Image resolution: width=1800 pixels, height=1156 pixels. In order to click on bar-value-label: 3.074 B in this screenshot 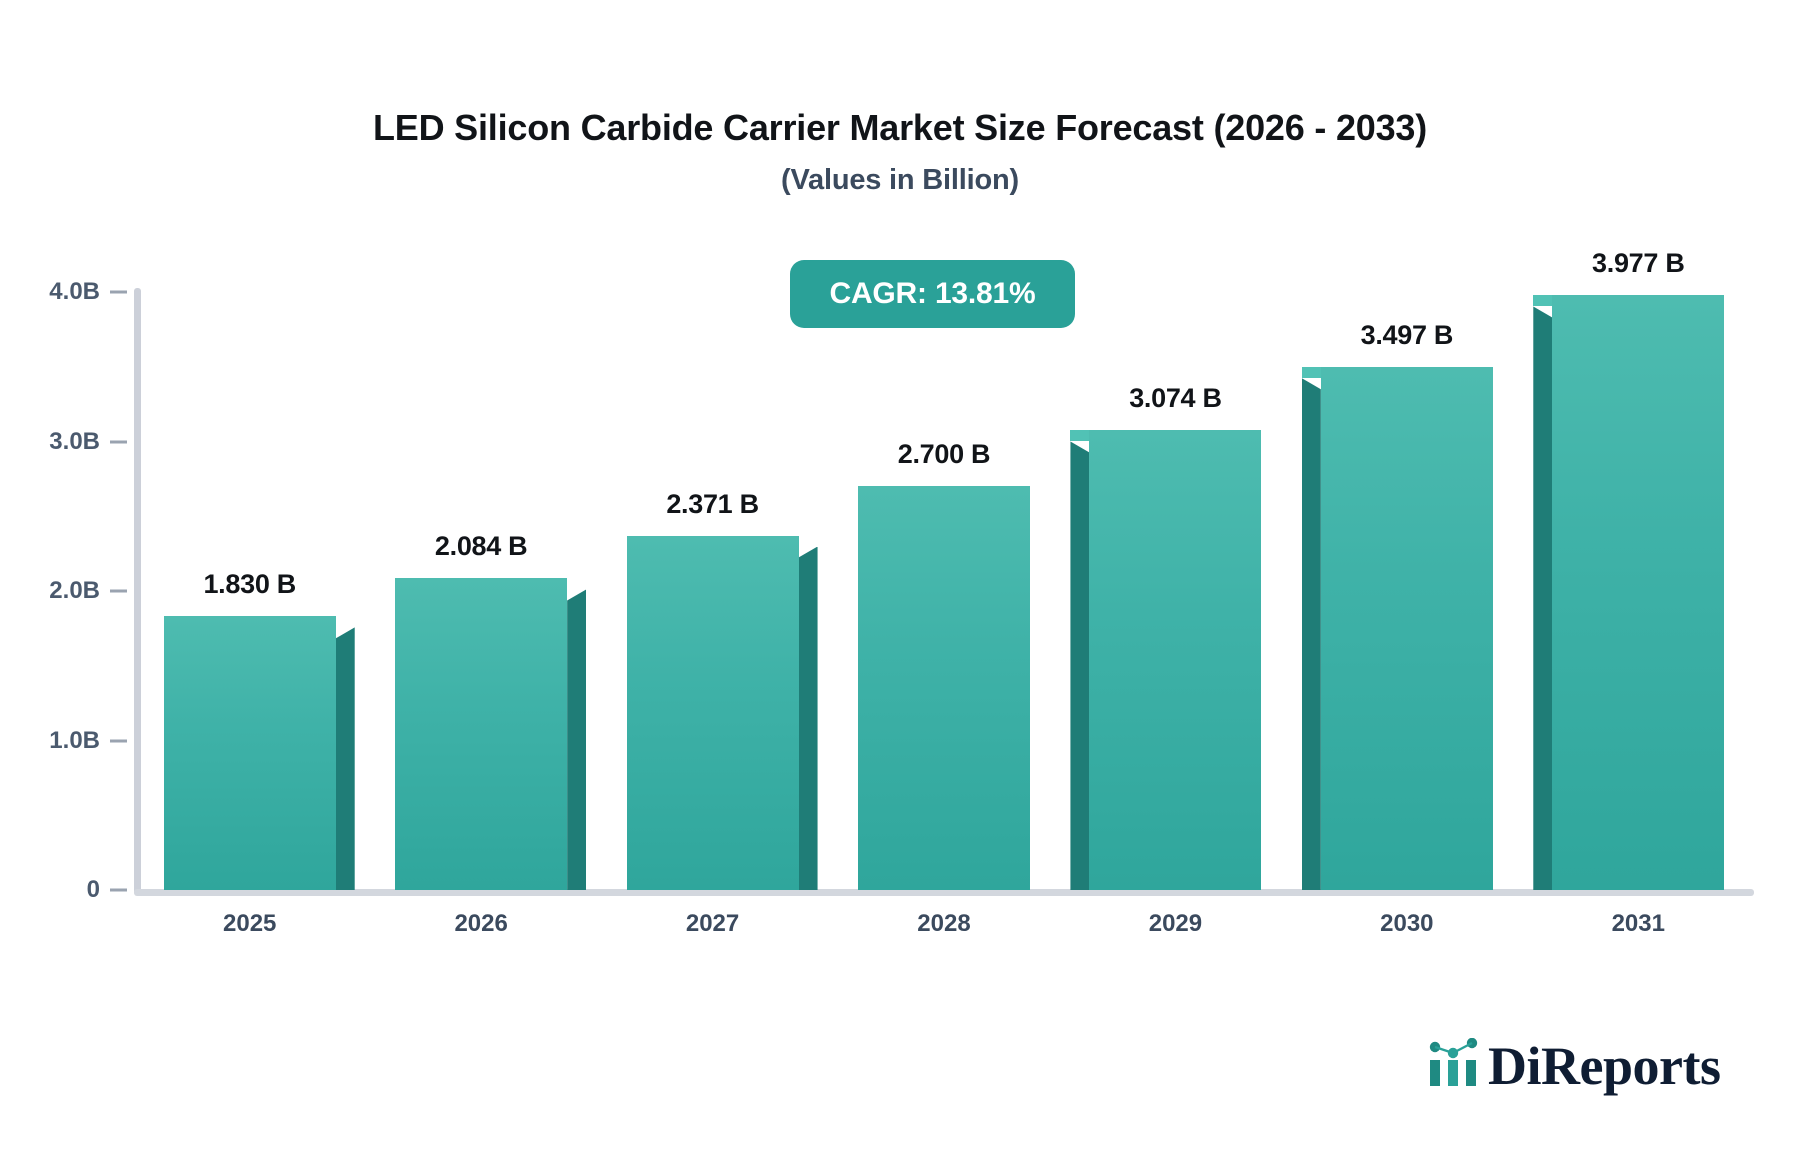, I will do `click(1175, 398)`.